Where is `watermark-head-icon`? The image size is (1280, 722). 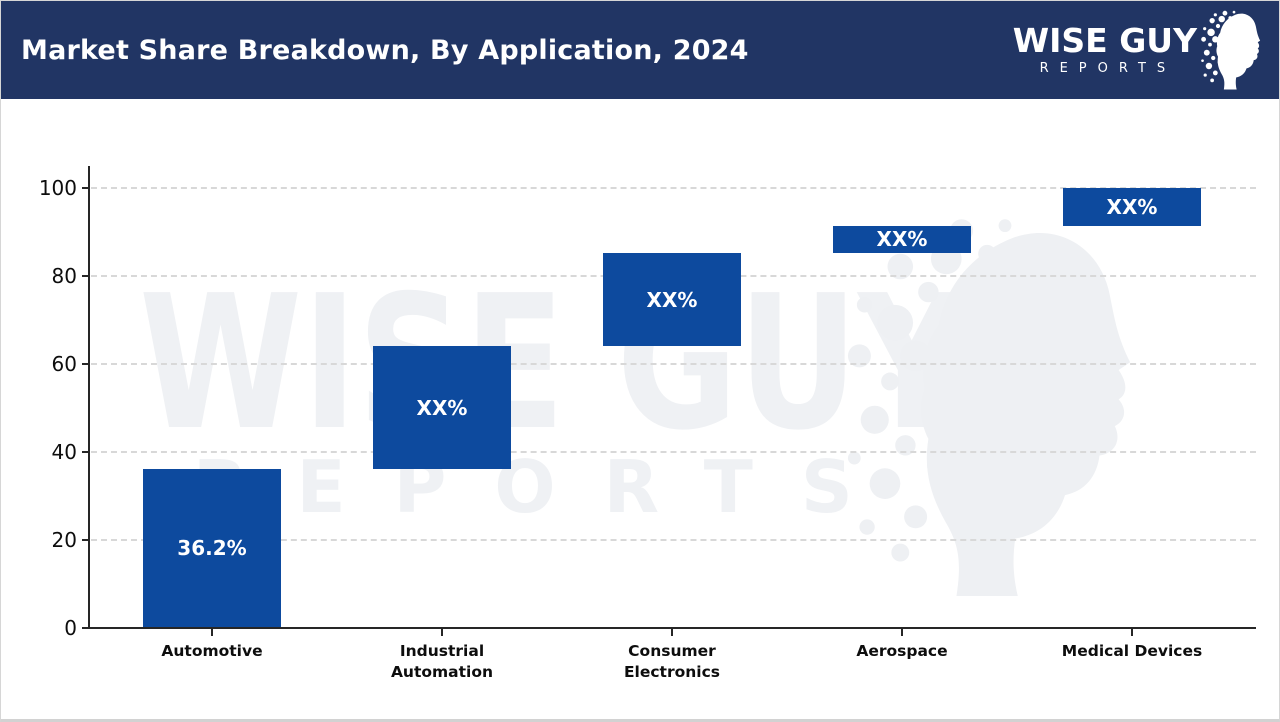 watermark-head-icon is located at coordinates (989, 407).